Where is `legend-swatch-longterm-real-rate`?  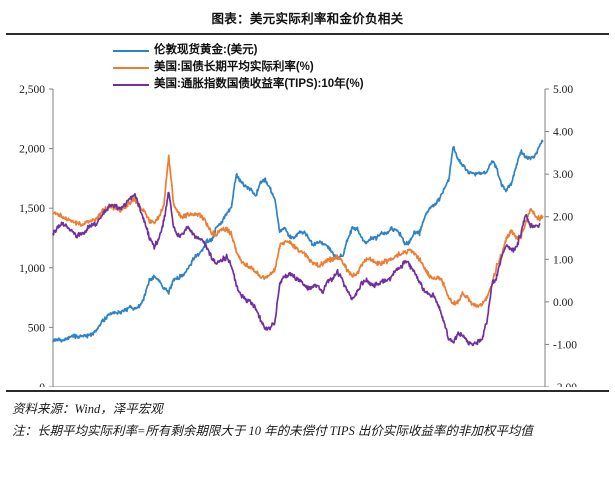
legend-swatch-longterm-real-rate is located at coordinates (131, 67).